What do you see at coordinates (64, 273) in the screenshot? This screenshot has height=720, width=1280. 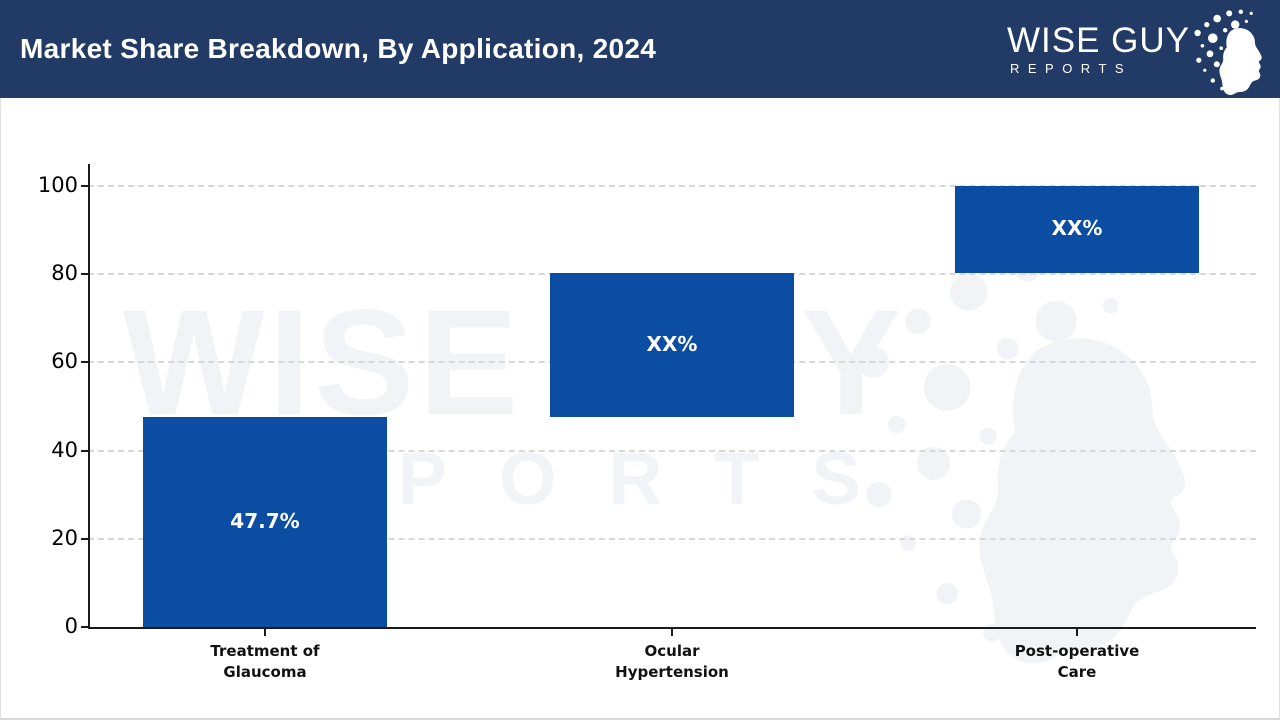 I see `y-tick-label: 80` at bounding box center [64, 273].